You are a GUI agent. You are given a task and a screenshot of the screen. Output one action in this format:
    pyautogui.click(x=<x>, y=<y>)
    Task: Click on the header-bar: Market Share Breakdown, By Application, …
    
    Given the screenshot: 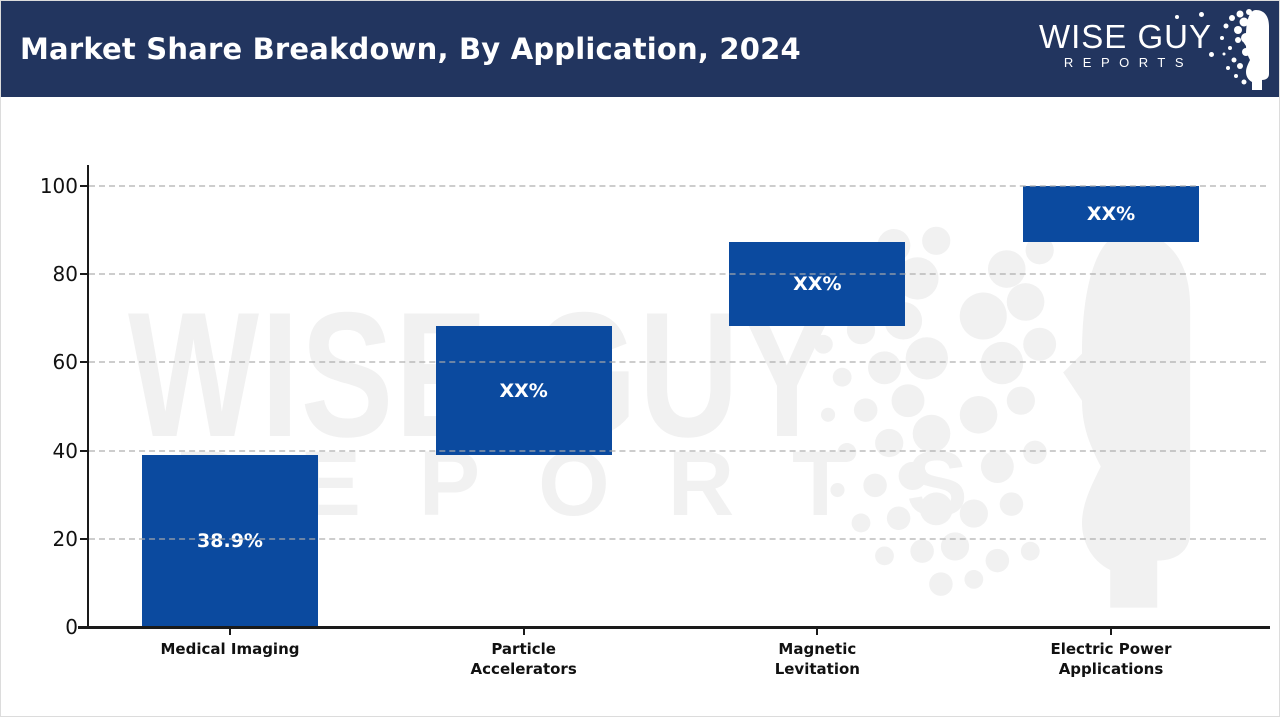 What is the action you would take?
    pyautogui.click(x=640, y=48)
    